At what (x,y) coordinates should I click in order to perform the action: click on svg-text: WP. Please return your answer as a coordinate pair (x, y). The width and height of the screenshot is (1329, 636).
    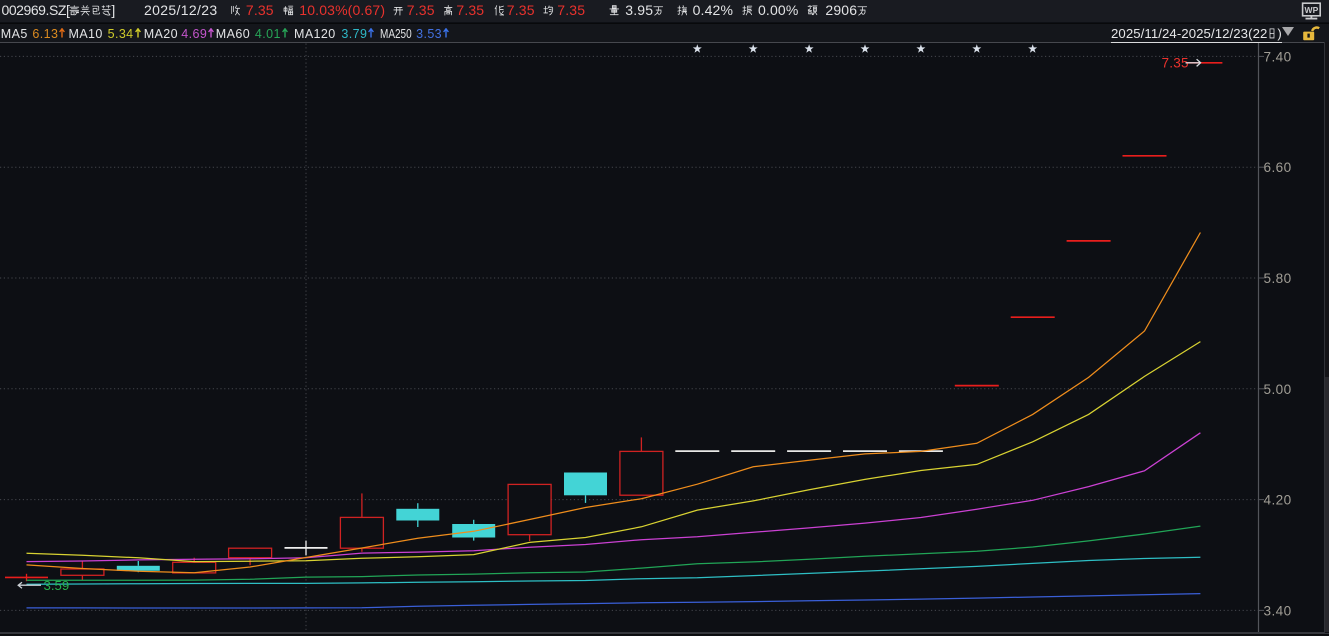
    Looking at the image, I should click on (1312, 10).